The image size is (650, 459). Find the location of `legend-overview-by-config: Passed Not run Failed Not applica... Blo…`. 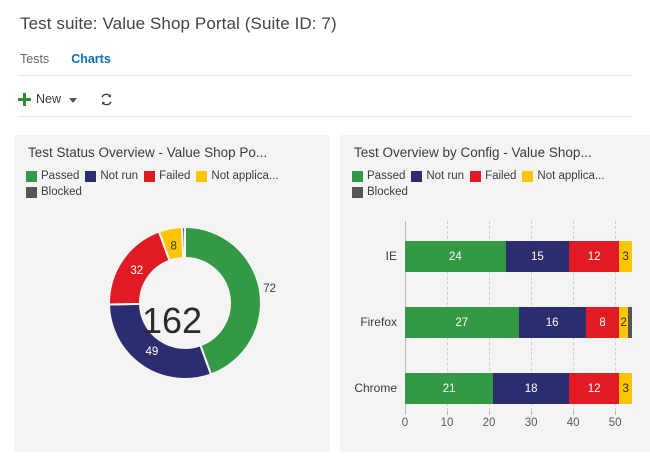

legend-overview-by-config: Passed Not run Failed Not applica... Blo… is located at coordinates (501, 184).